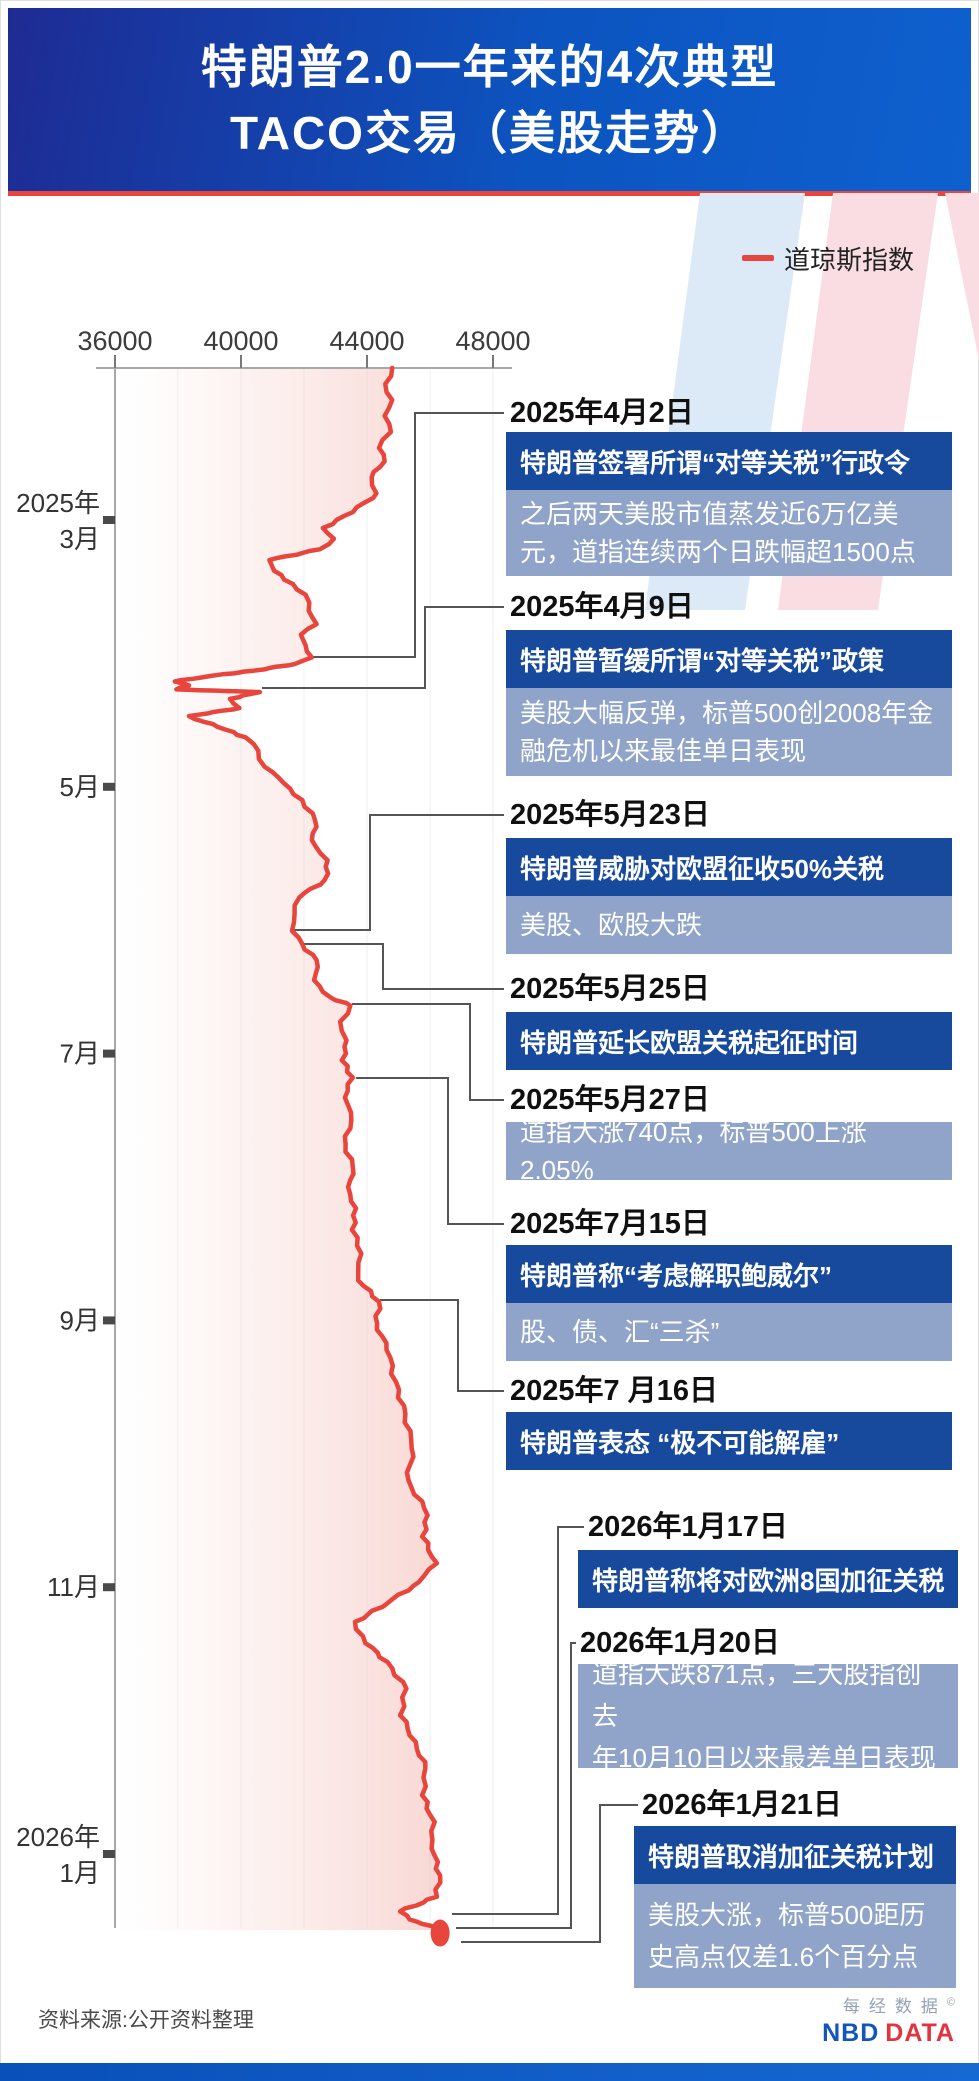 The height and width of the screenshot is (2081, 979). What do you see at coordinates (795, 1855) in the screenshot?
I see `event-headline: 特朗普取消加征关税计划` at bounding box center [795, 1855].